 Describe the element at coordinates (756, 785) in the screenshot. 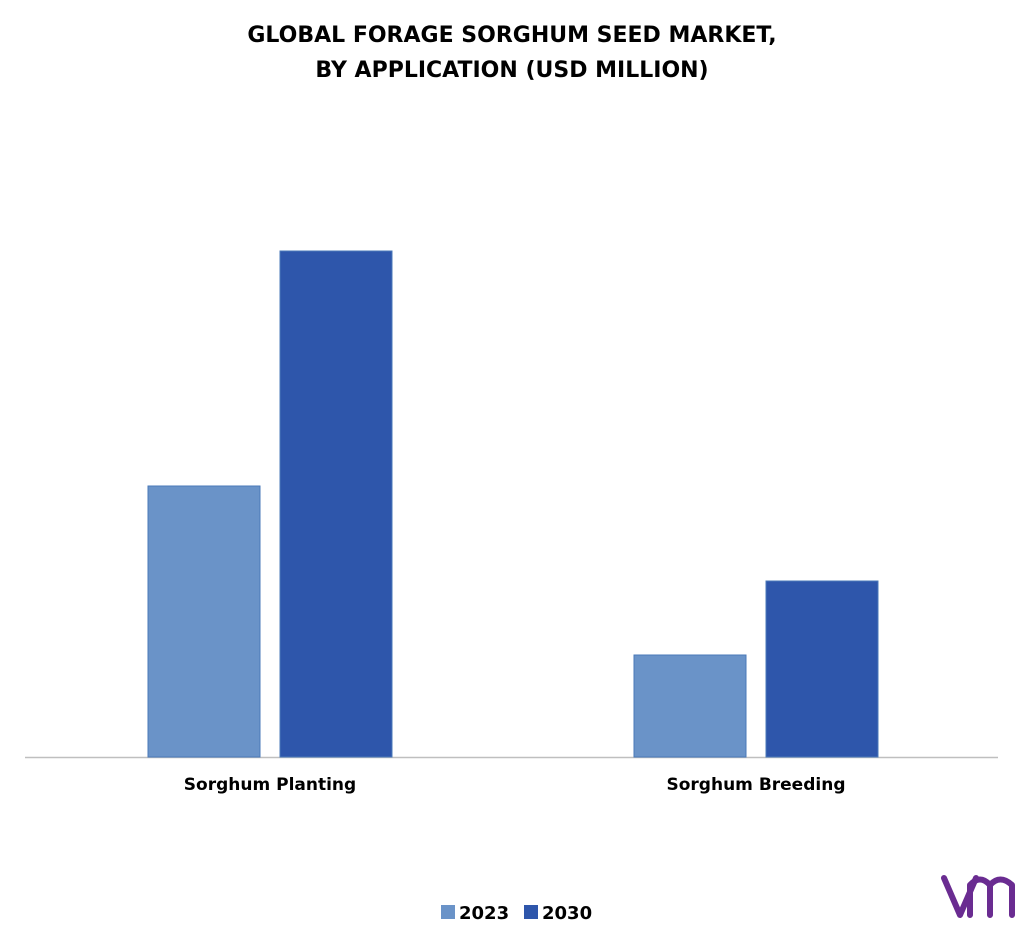

I see `x-tick-label: Sorghum Breeding` at that location.